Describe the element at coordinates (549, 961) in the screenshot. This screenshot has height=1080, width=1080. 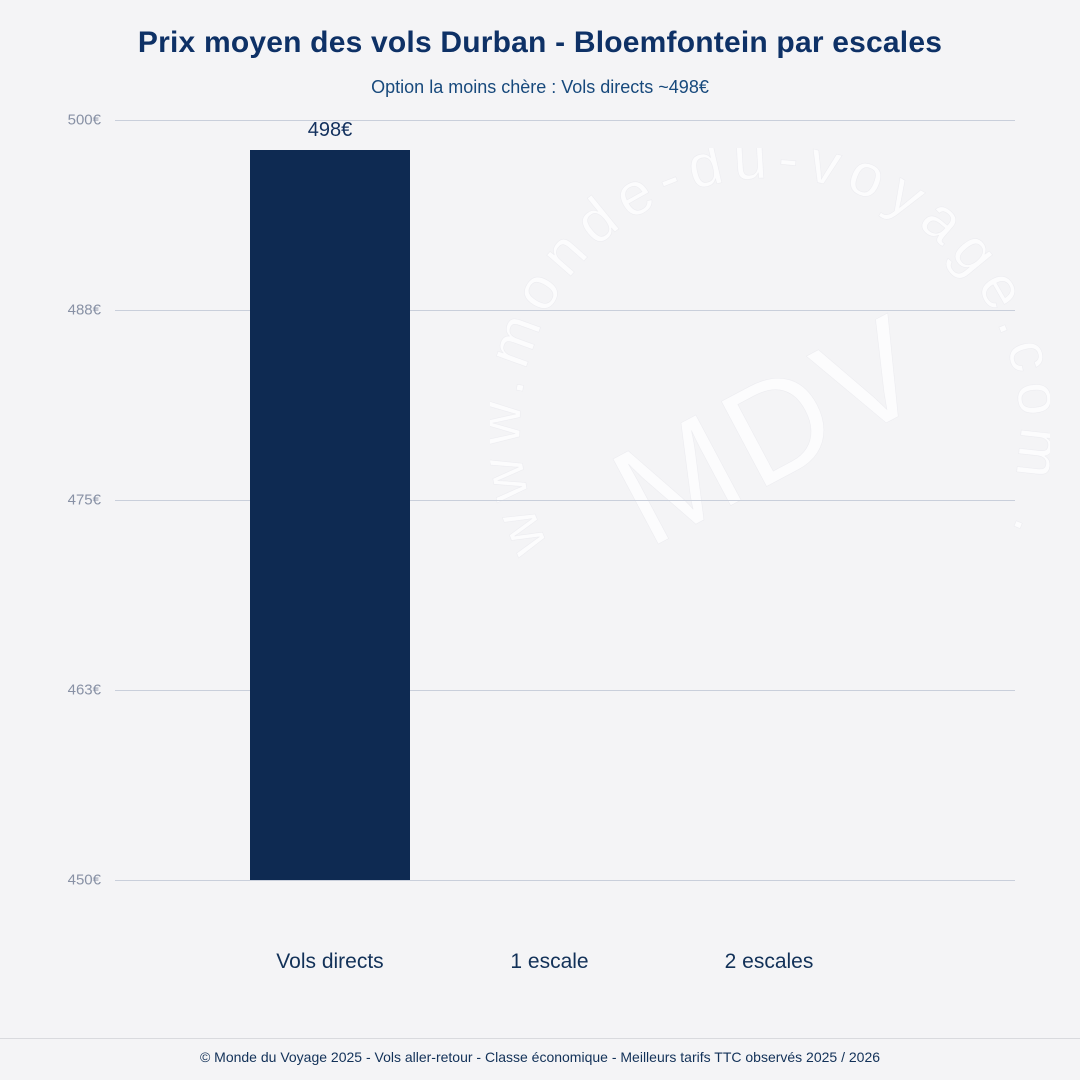
I see `category-label: 1 escale` at that location.